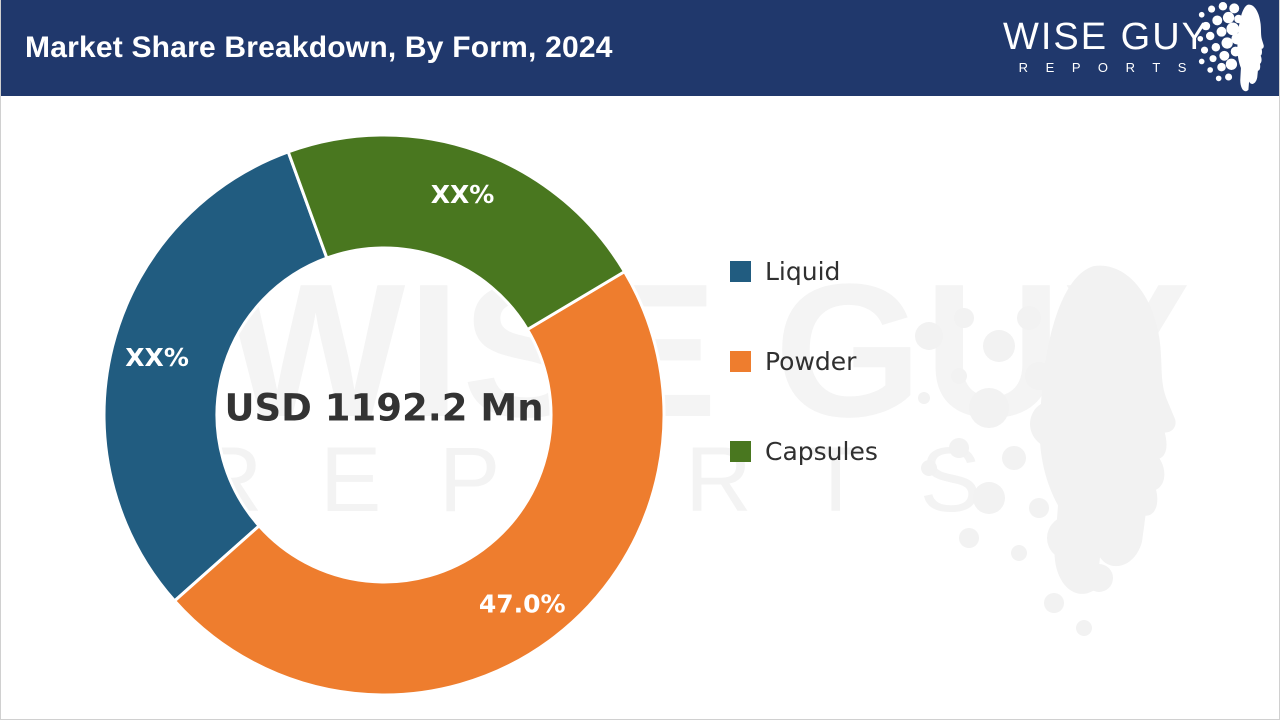 Image resolution: width=1280 pixels, height=720 pixels. What do you see at coordinates (740, 451) in the screenshot?
I see `legend-swatch-capsules` at bounding box center [740, 451].